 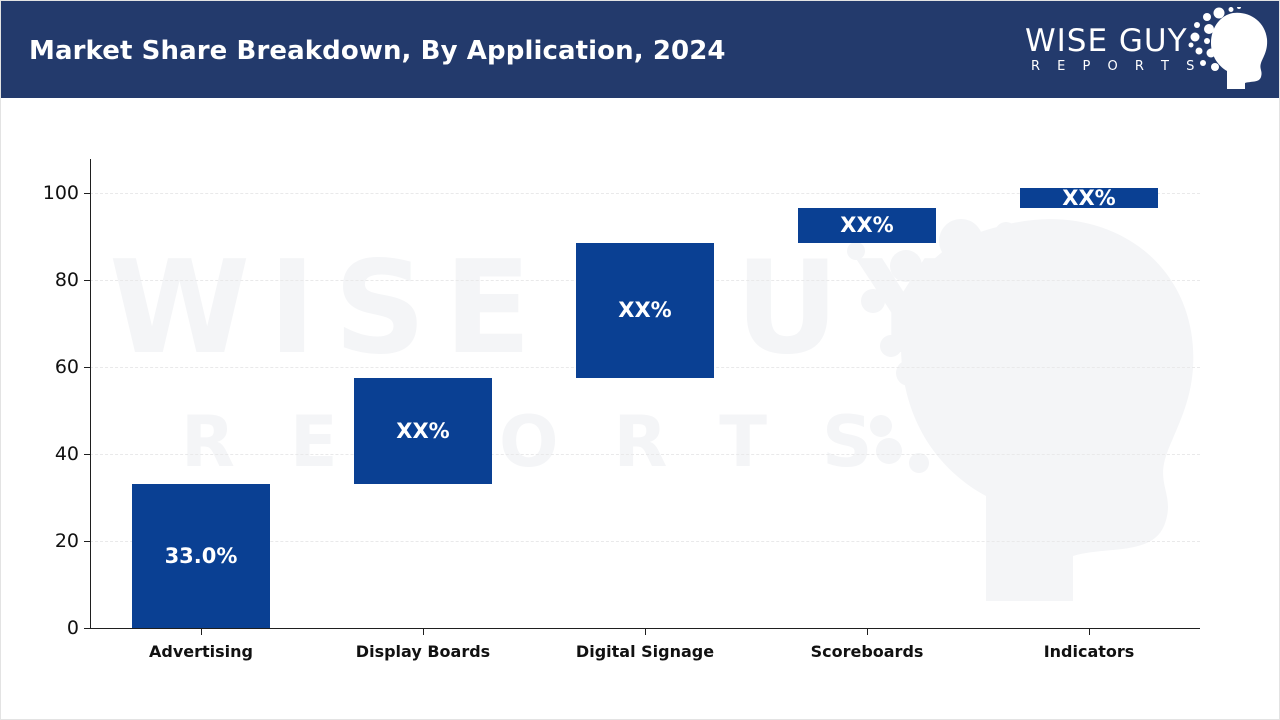 What do you see at coordinates (1106, 41) in the screenshot?
I see `logo-wordmark-primary: WISE GUY` at bounding box center [1106, 41].